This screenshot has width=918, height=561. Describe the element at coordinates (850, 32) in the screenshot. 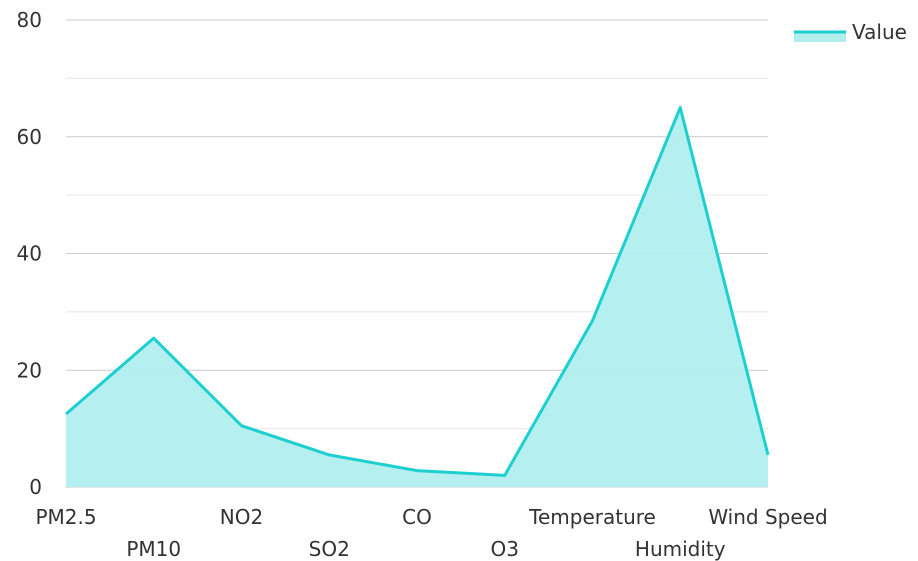

I see `legend: Value` at that location.